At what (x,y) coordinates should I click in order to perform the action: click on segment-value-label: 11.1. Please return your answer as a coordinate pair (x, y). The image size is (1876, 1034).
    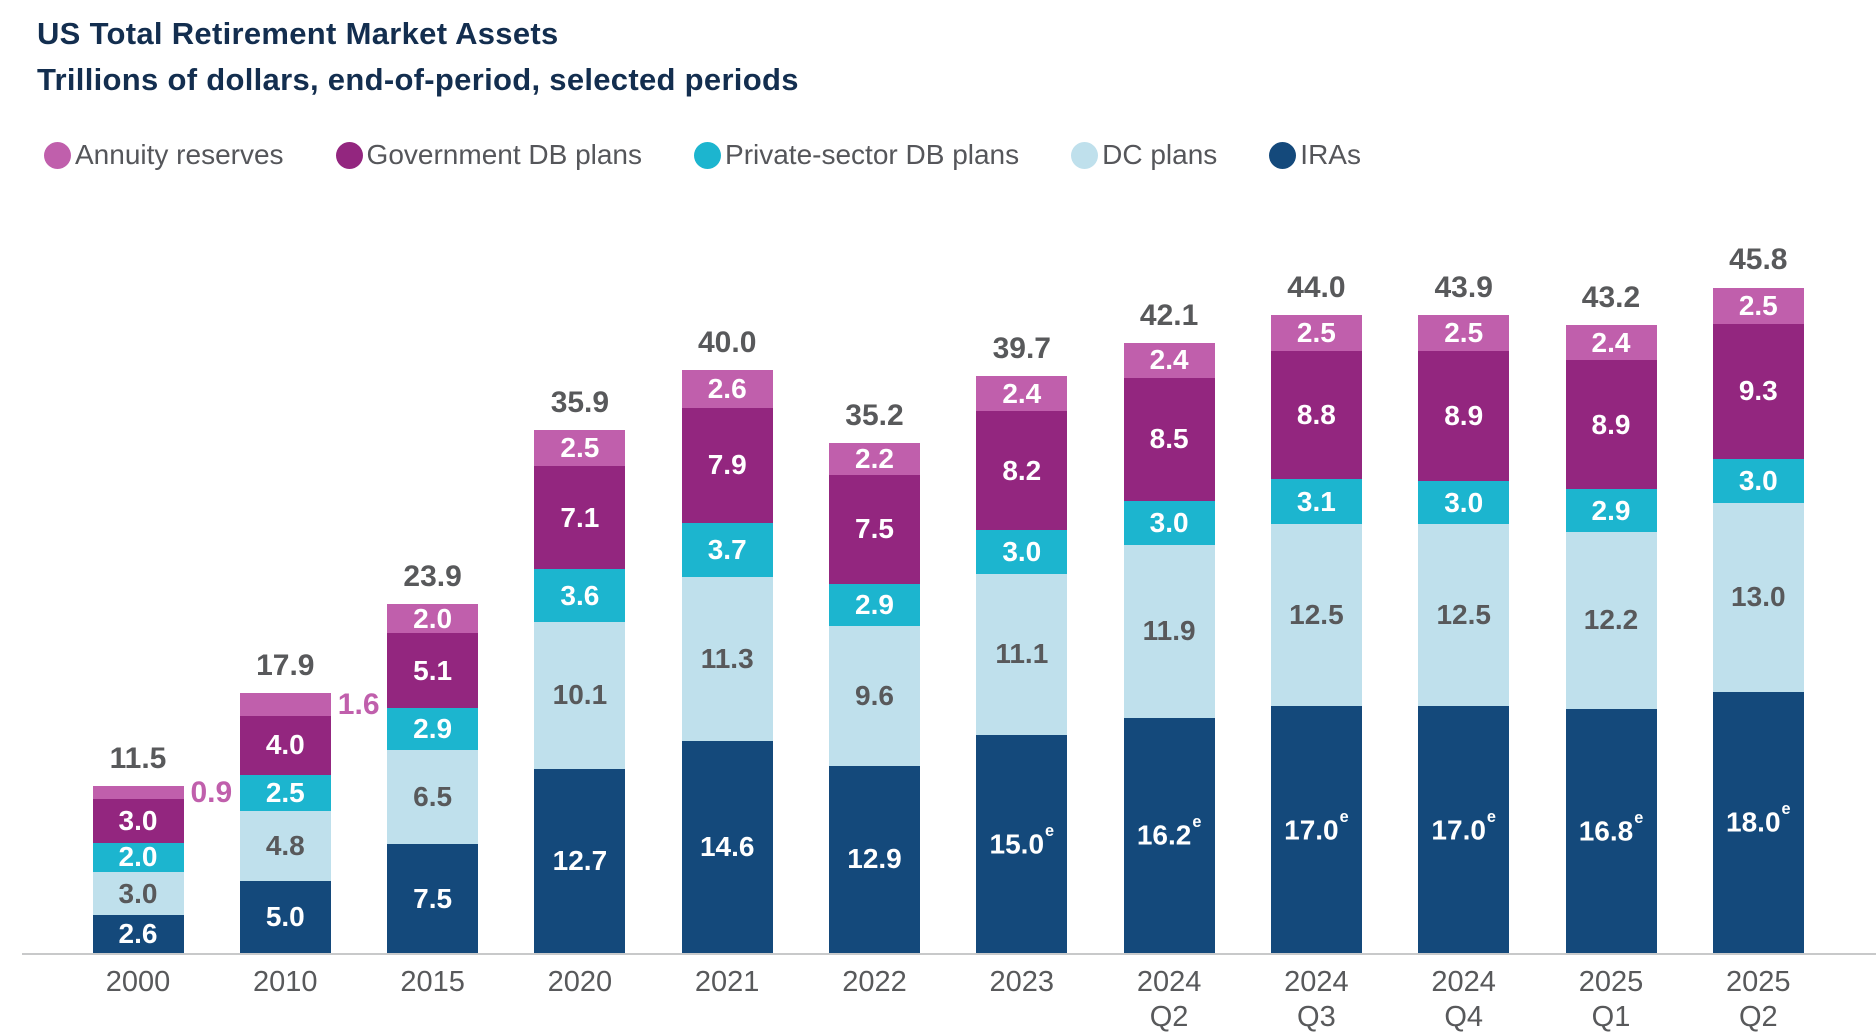
    Looking at the image, I should click on (1022, 654).